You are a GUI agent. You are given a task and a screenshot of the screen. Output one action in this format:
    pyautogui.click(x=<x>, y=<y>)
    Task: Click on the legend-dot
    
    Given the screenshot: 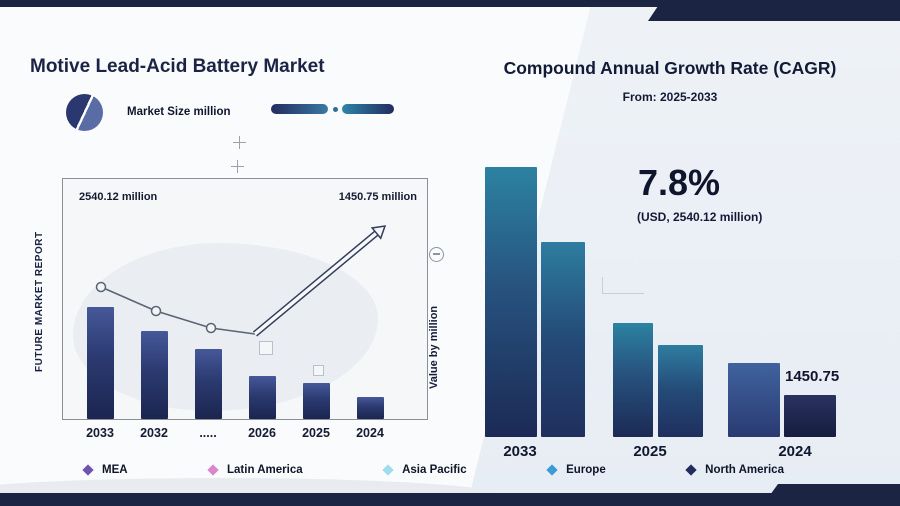 What is the action you would take?
    pyautogui.click(x=335, y=109)
    